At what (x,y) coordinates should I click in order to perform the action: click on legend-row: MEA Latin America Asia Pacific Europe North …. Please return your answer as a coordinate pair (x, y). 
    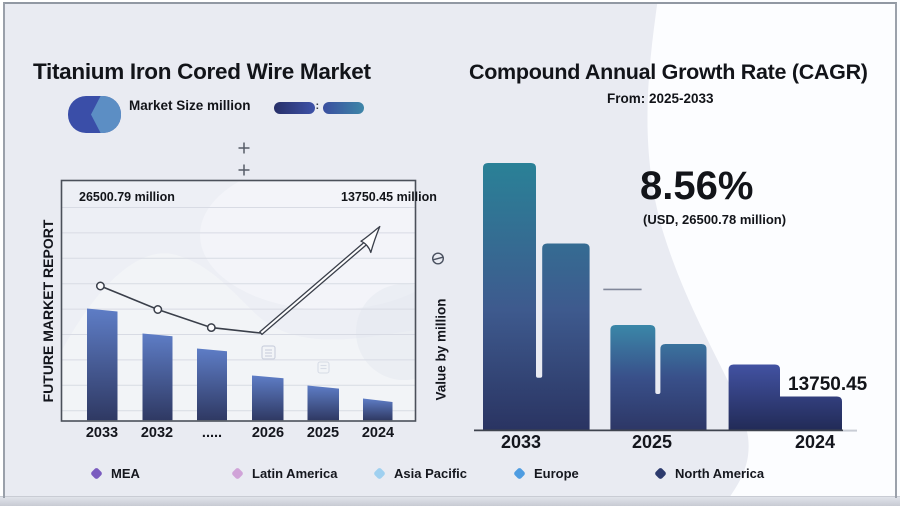
    Looking at the image, I should click on (450, 474).